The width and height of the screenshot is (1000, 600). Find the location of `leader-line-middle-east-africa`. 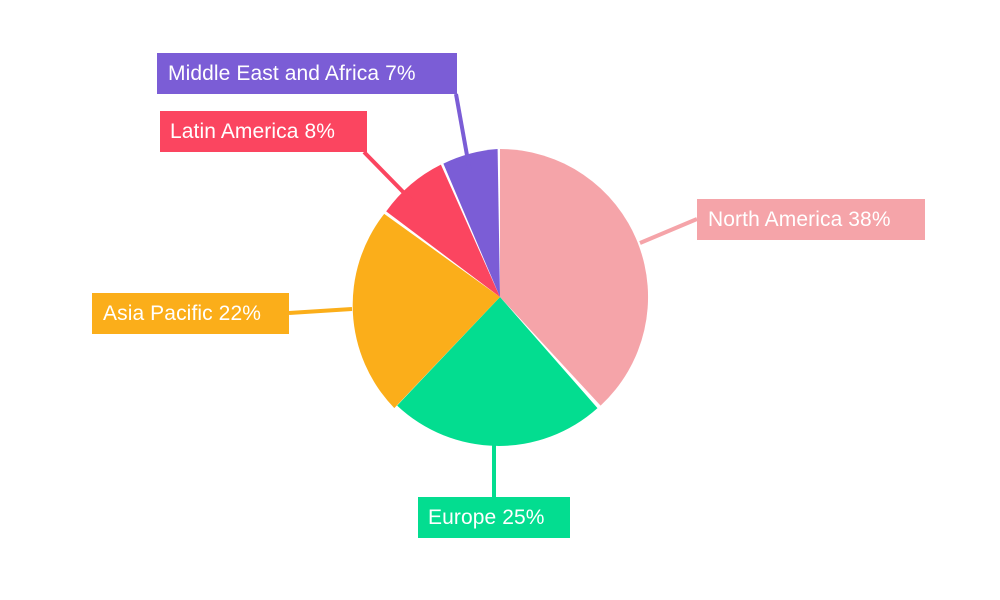

leader-line-middle-east-africa is located at coordinates (463, 133).